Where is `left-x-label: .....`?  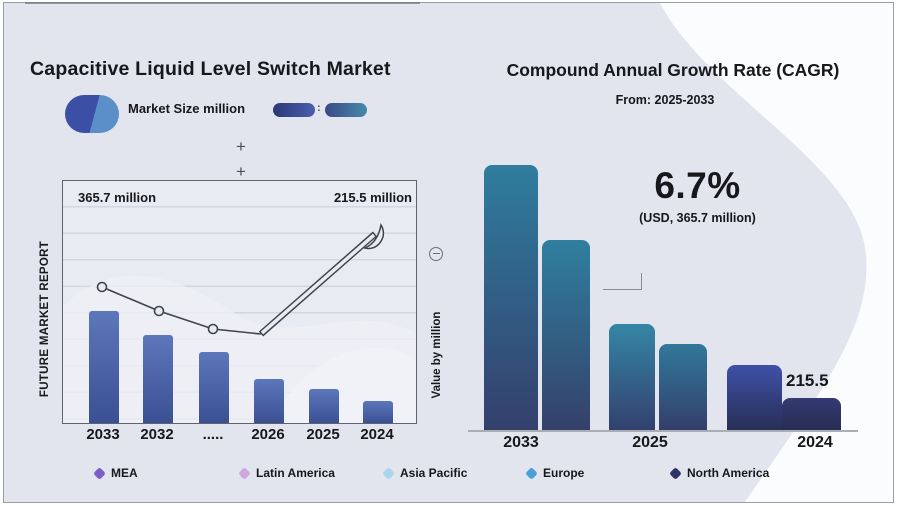
left-x-label: ..... is located at coordinates (213, 434).